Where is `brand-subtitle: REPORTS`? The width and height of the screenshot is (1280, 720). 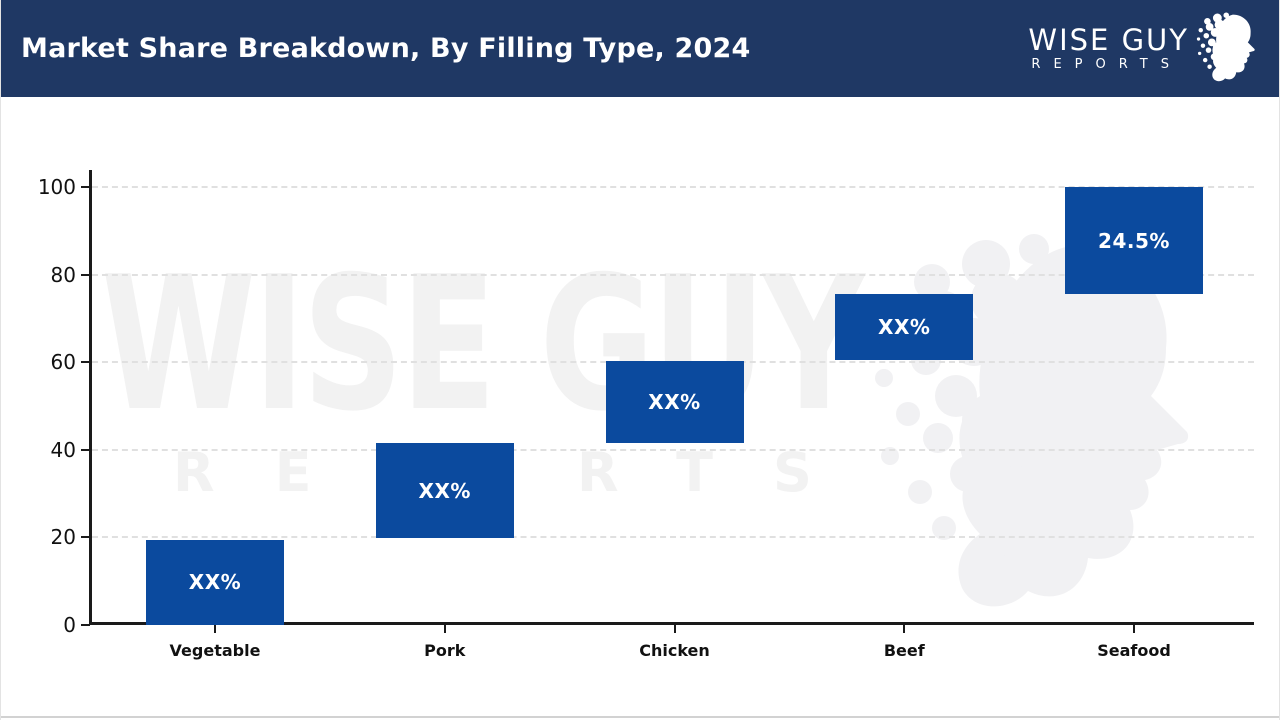
brand-subtitle: REPORTS is located at coordinates (1107, 65).